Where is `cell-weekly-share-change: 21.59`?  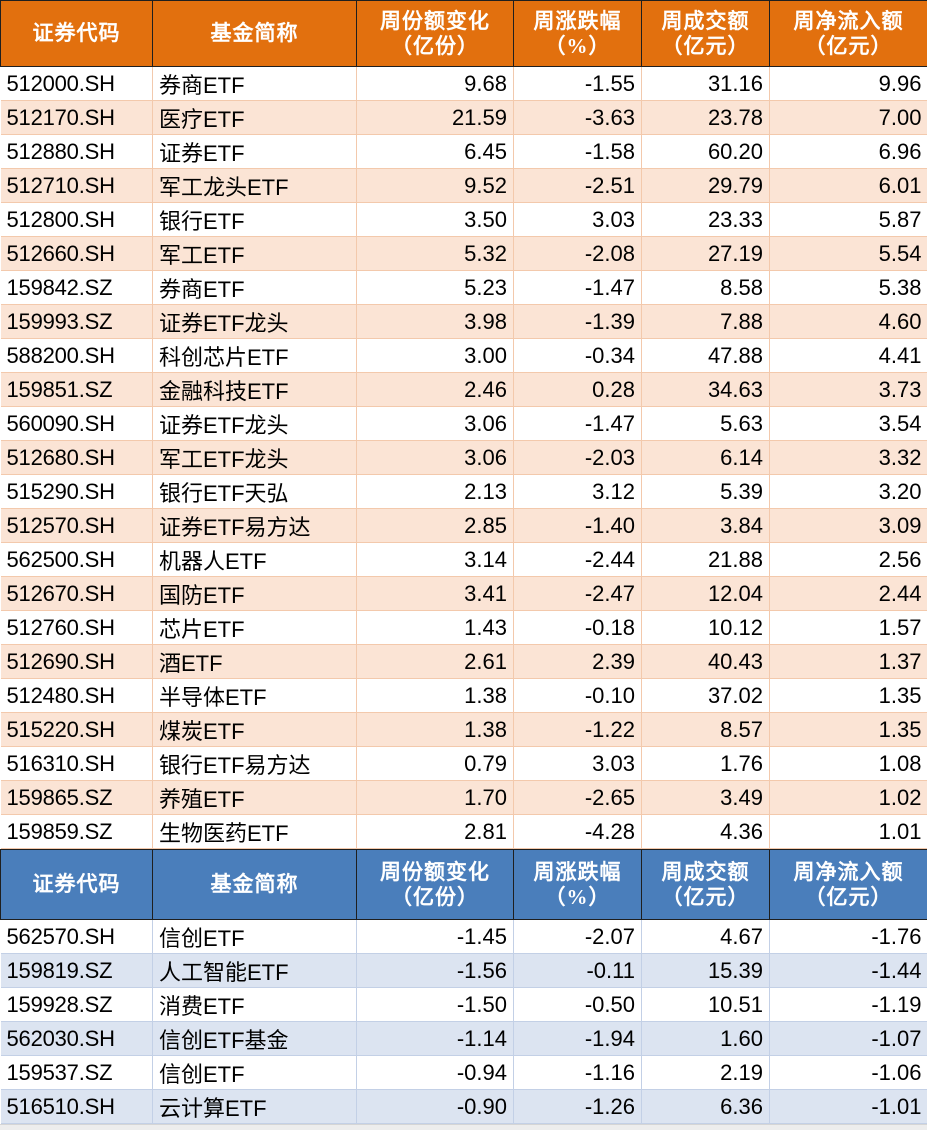 cell-weekly-share-change: 21.59 is located at coordinates (435, 118).